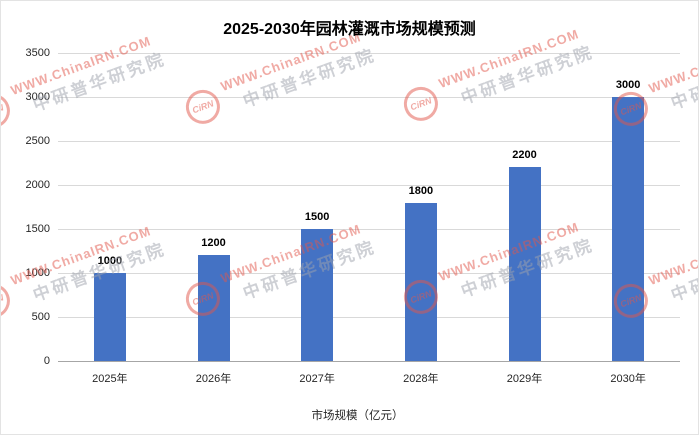 The image size is (699, 435). I want to click on chart-title: 2025-2030年园林灌溉市场规模预测, so click(349, 29).